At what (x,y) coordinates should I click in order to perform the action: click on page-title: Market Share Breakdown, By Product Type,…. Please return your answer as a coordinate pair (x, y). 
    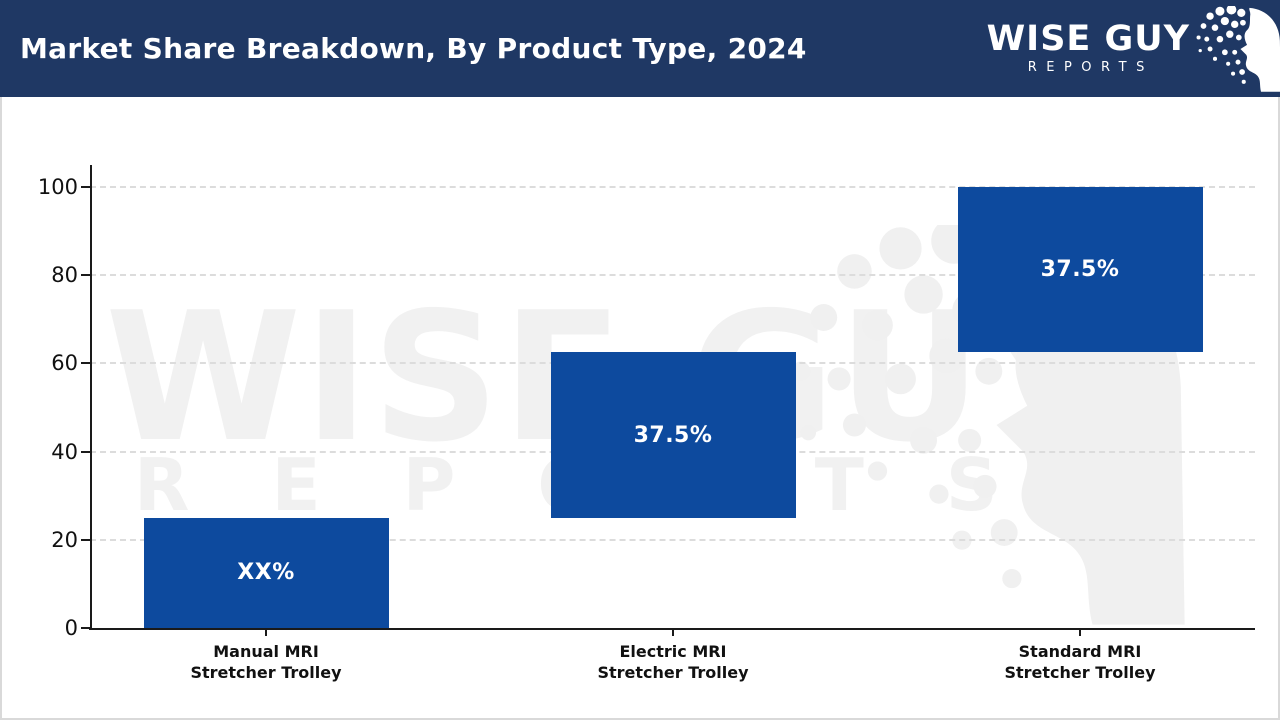
    Looking at the image, I should click on (413, 48).